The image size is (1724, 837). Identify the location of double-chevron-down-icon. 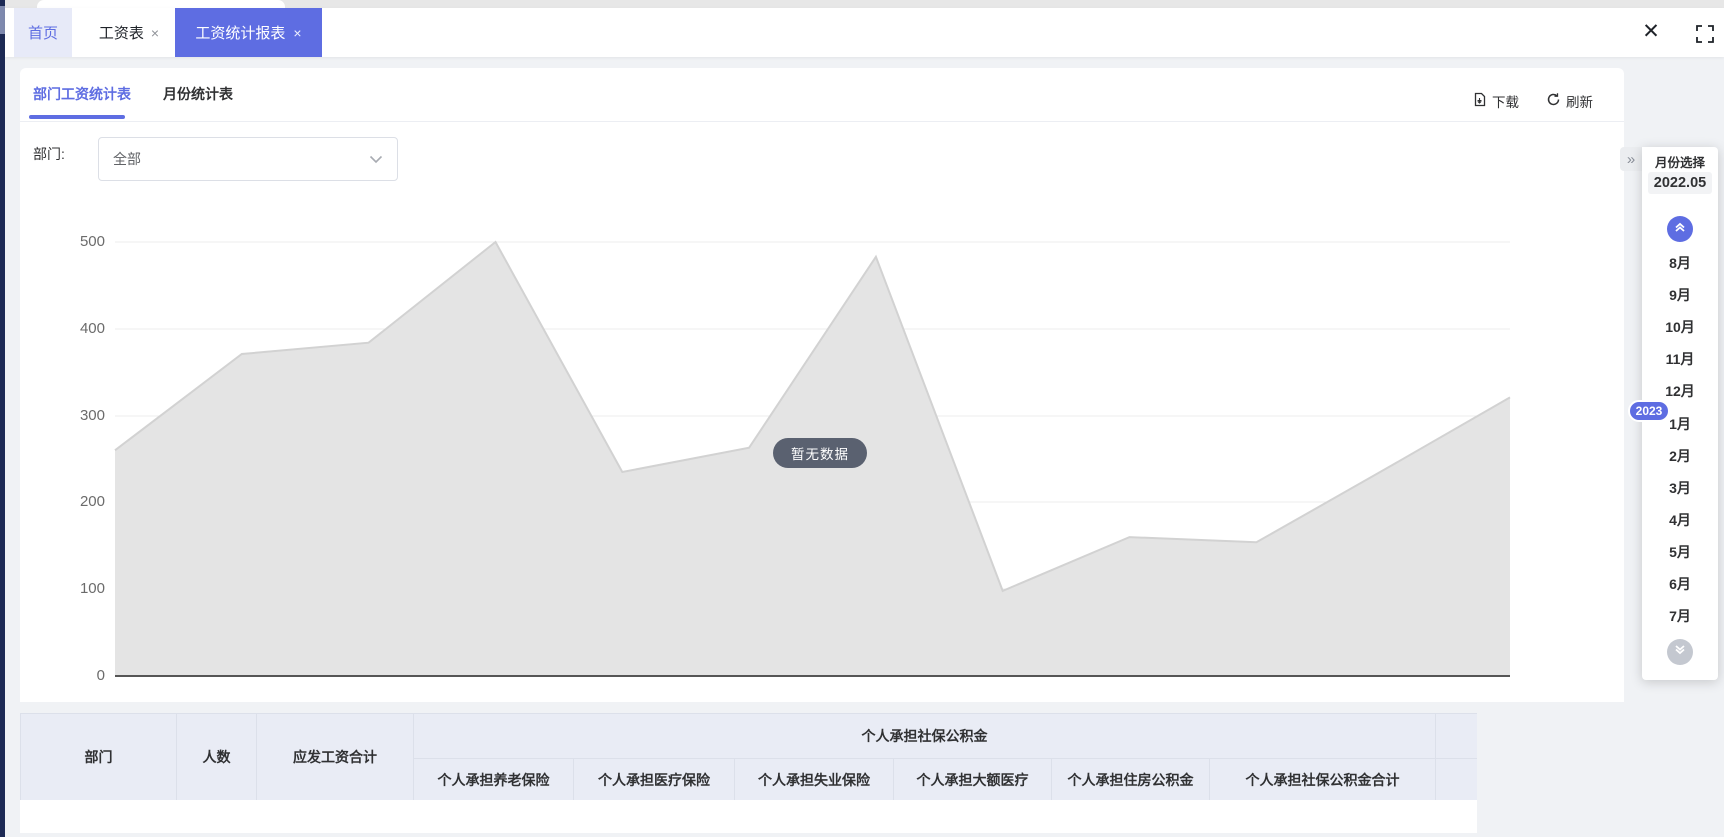
(1680, 652).